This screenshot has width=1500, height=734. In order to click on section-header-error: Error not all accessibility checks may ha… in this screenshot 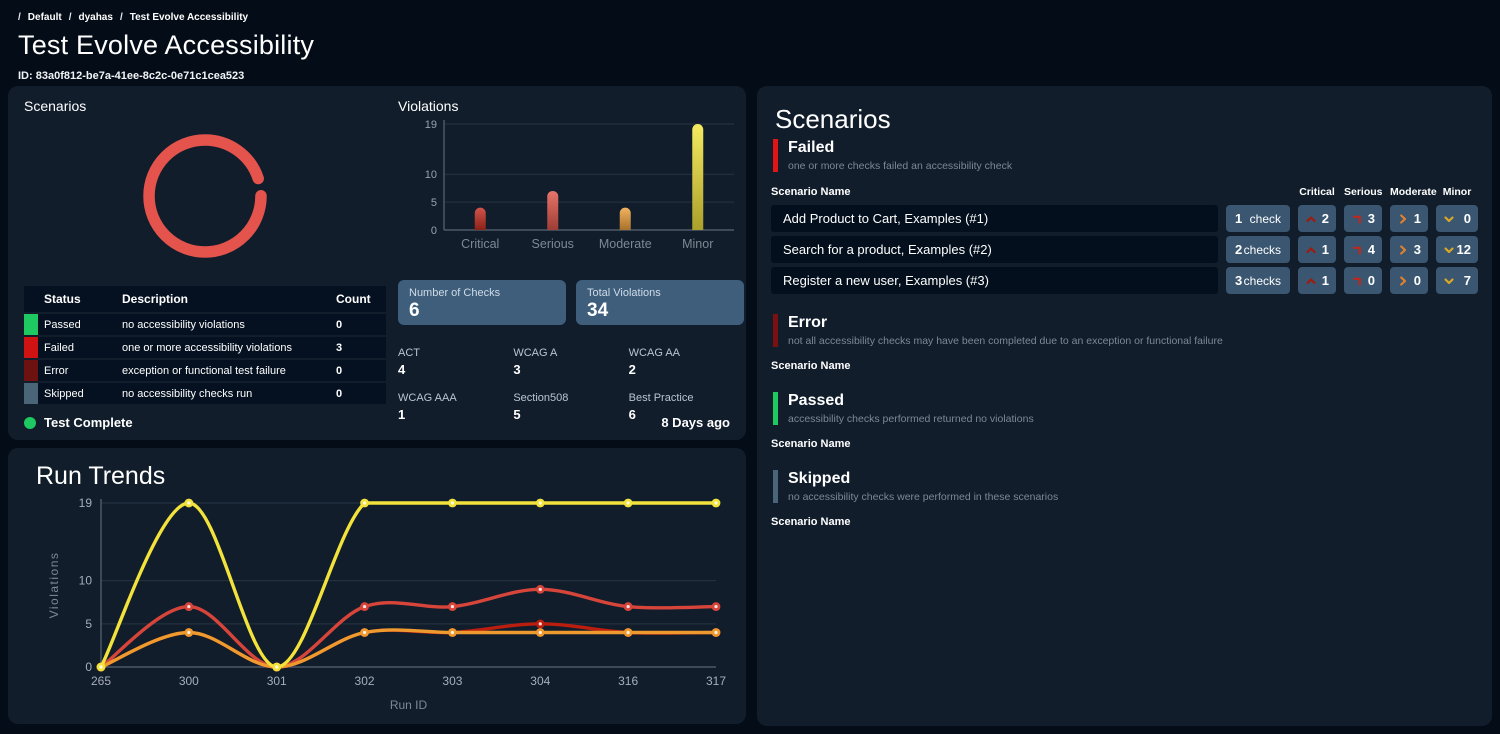, I will do `click(1125, 330)`.